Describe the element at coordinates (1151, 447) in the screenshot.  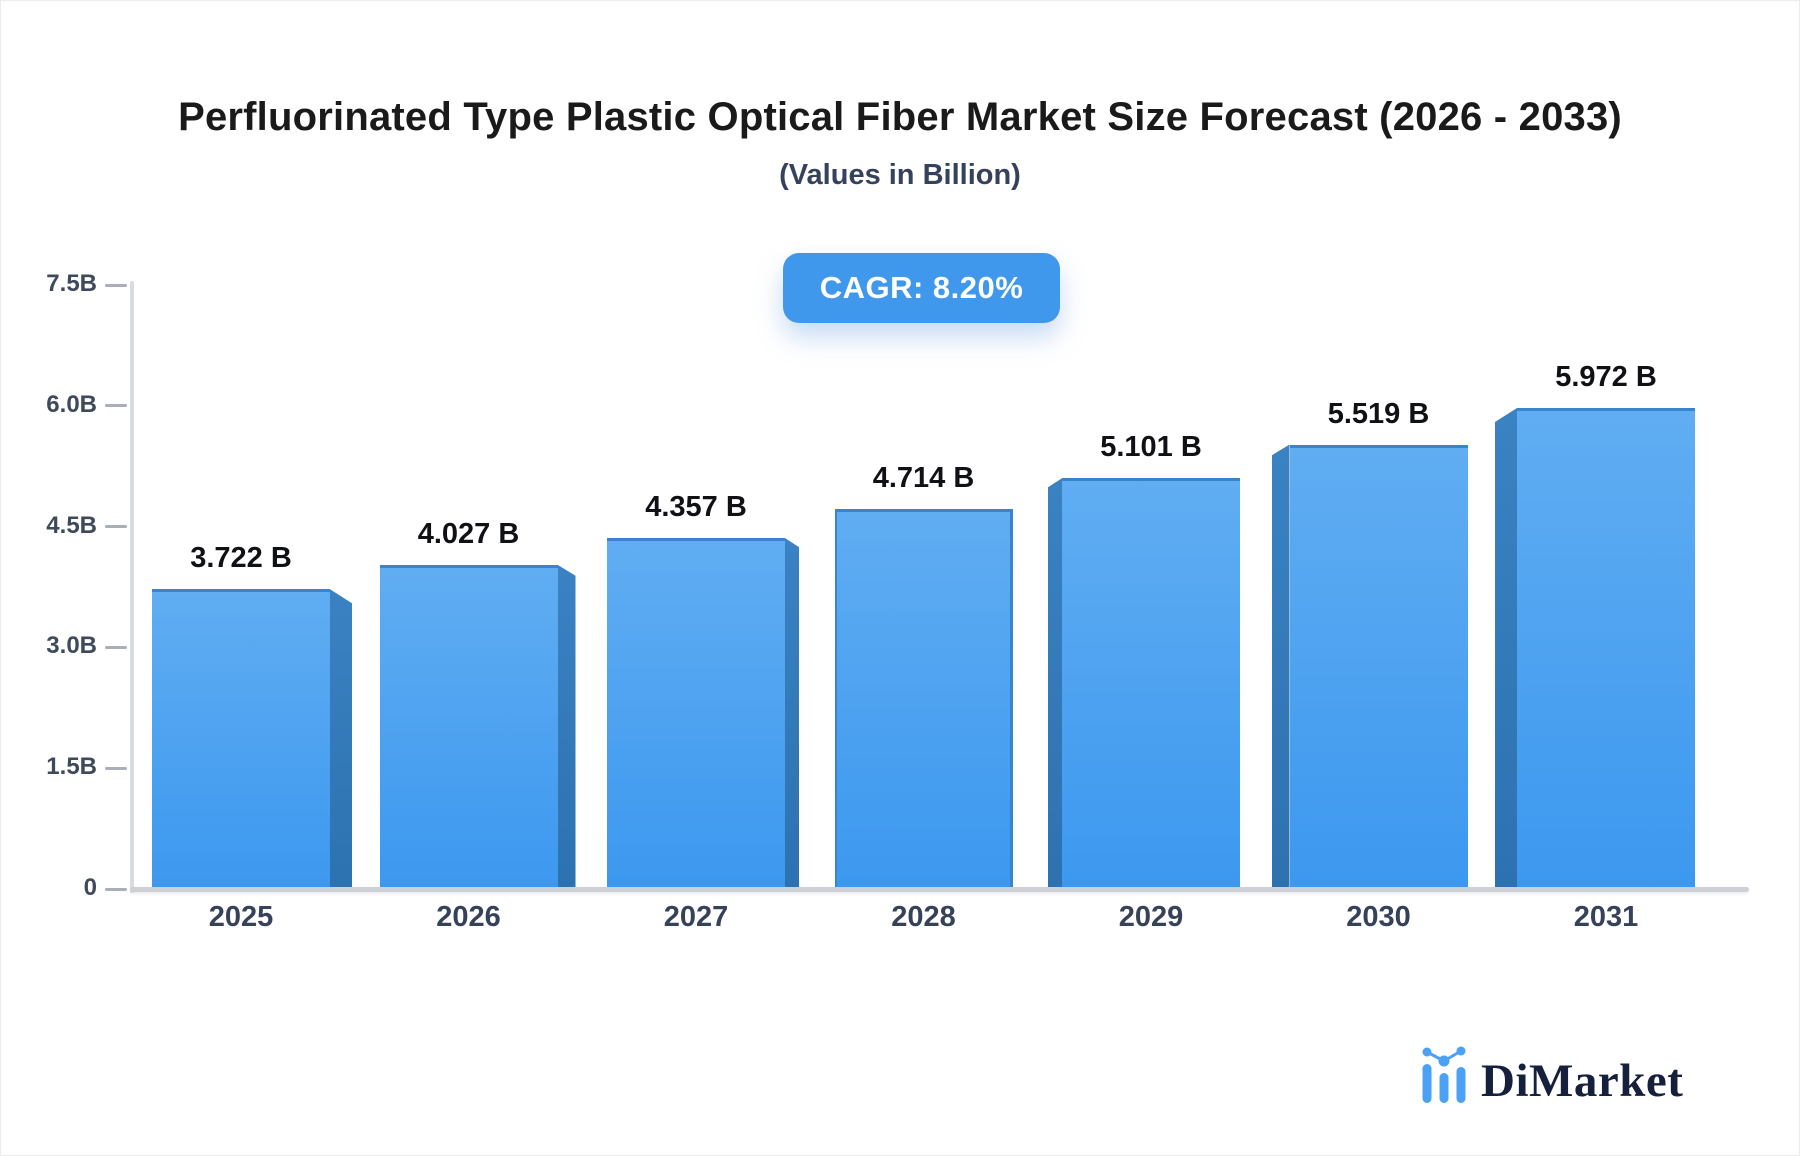
I see `bar-value-label: 5.101 B` at that location.